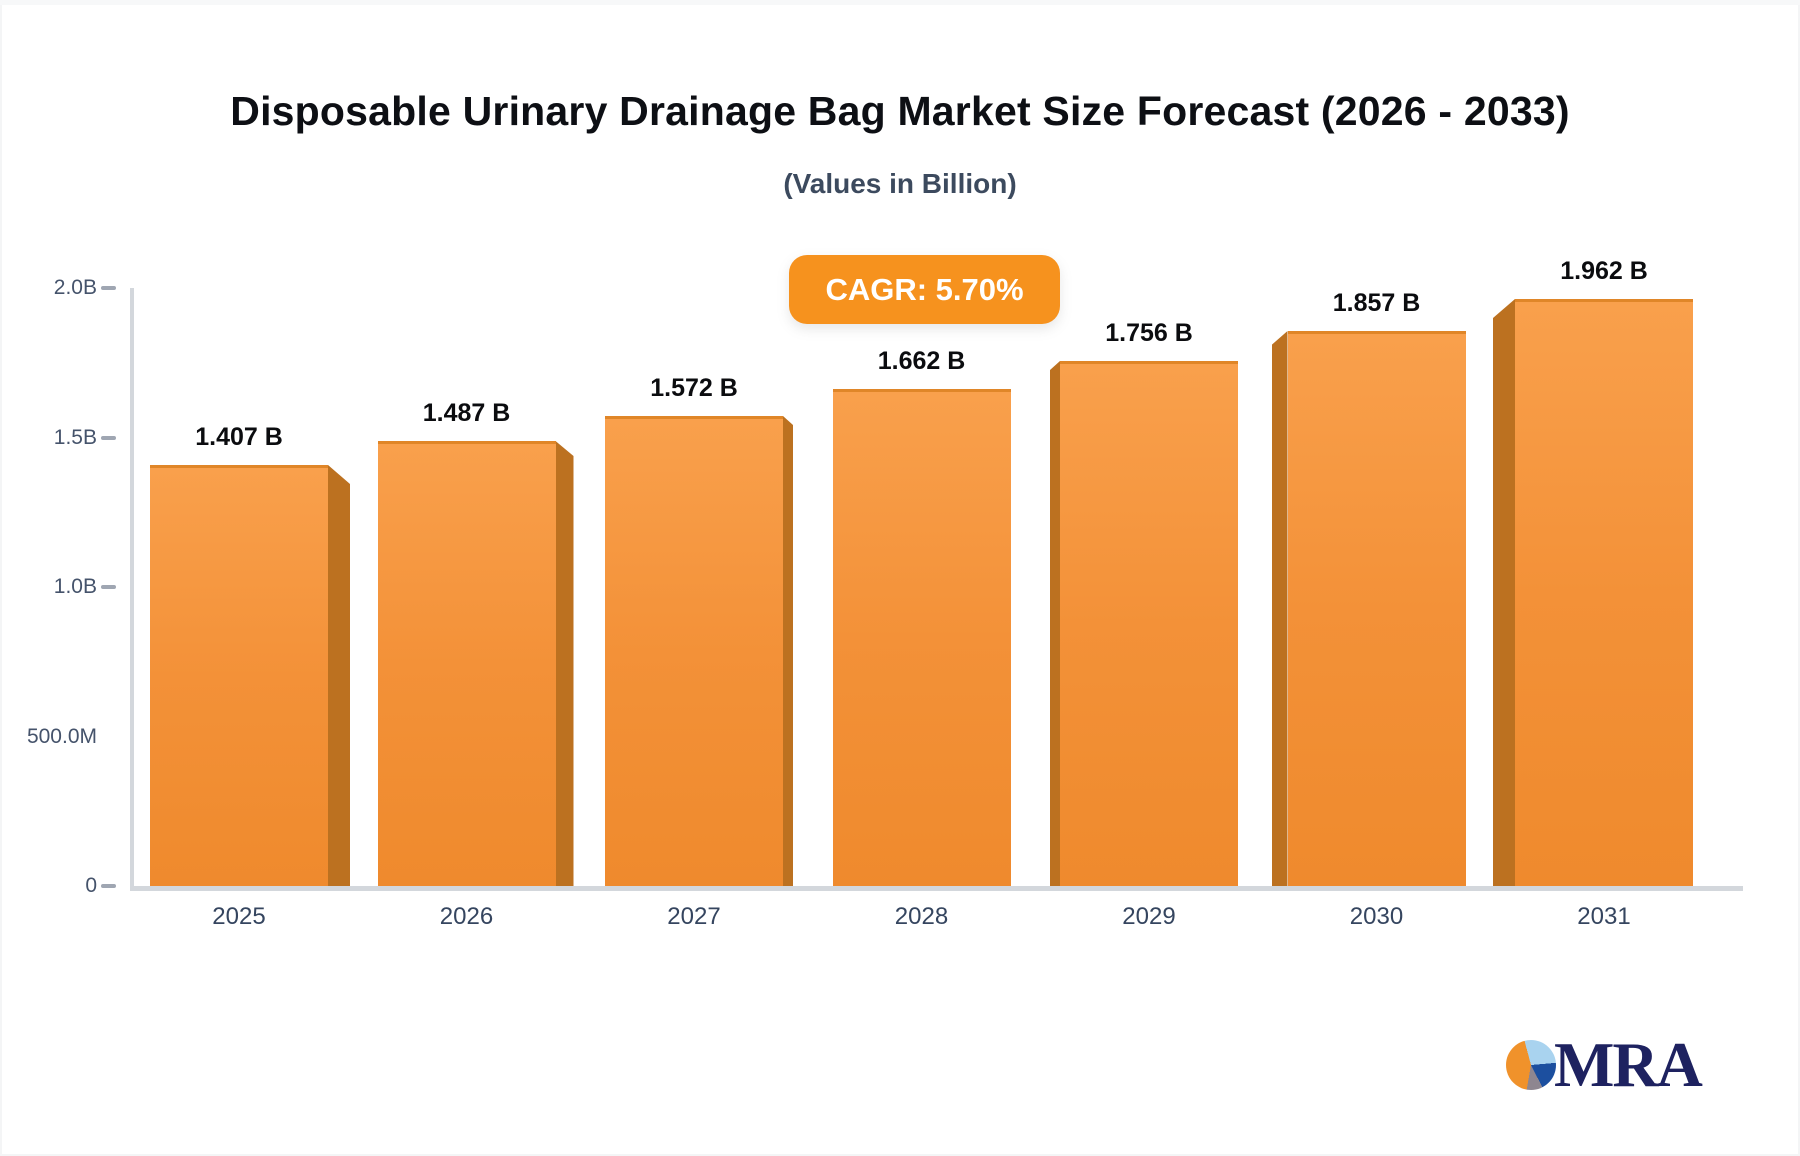 Image resolution: width=1800 pixels, height=1156 pixels. What do you see at coordinates (900, 183) in the screenshot?
I see `chart-subtitle: (Values in Billion)` at bounding box center [900, 183].